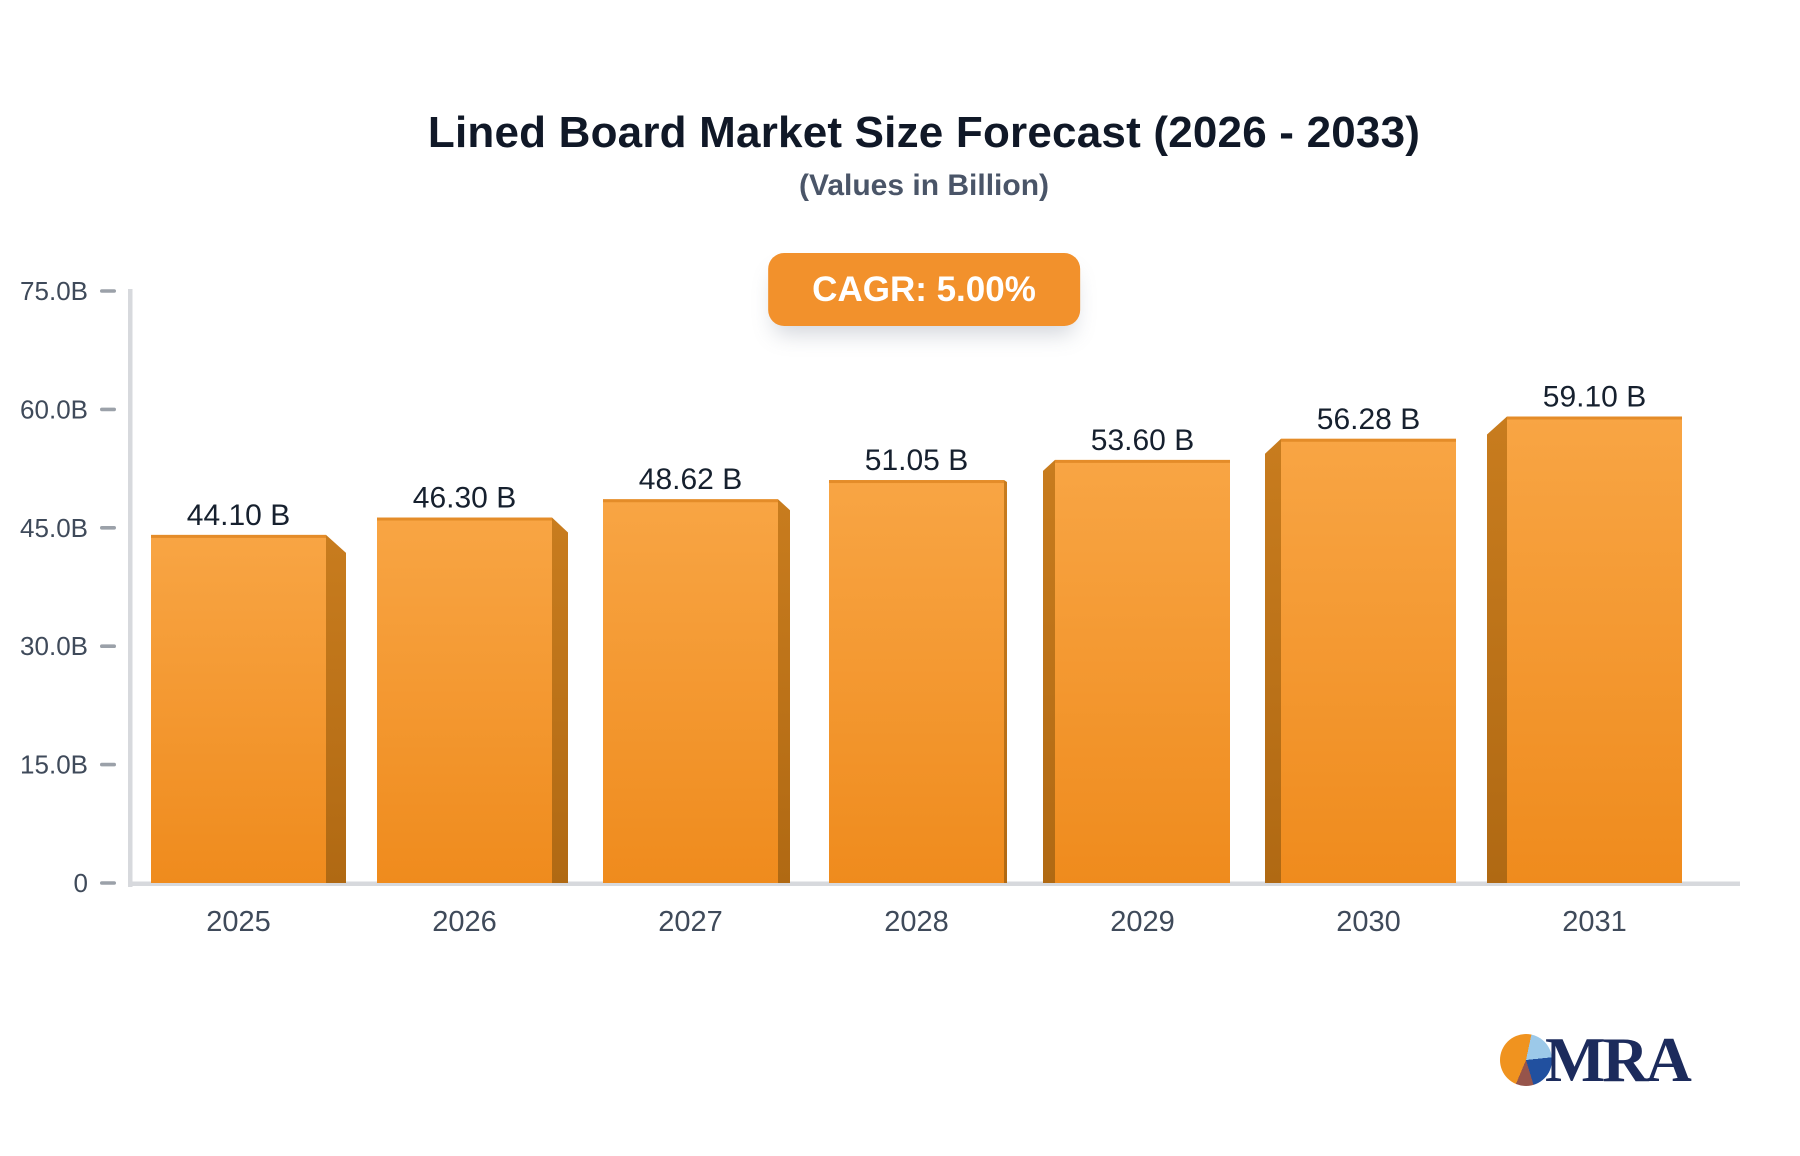 This screenshot has height=1156, width=1800. Describe the element at coordinates (238, 515) in the screenshot. I see `bar-value-label: 44.10 B` at that location.